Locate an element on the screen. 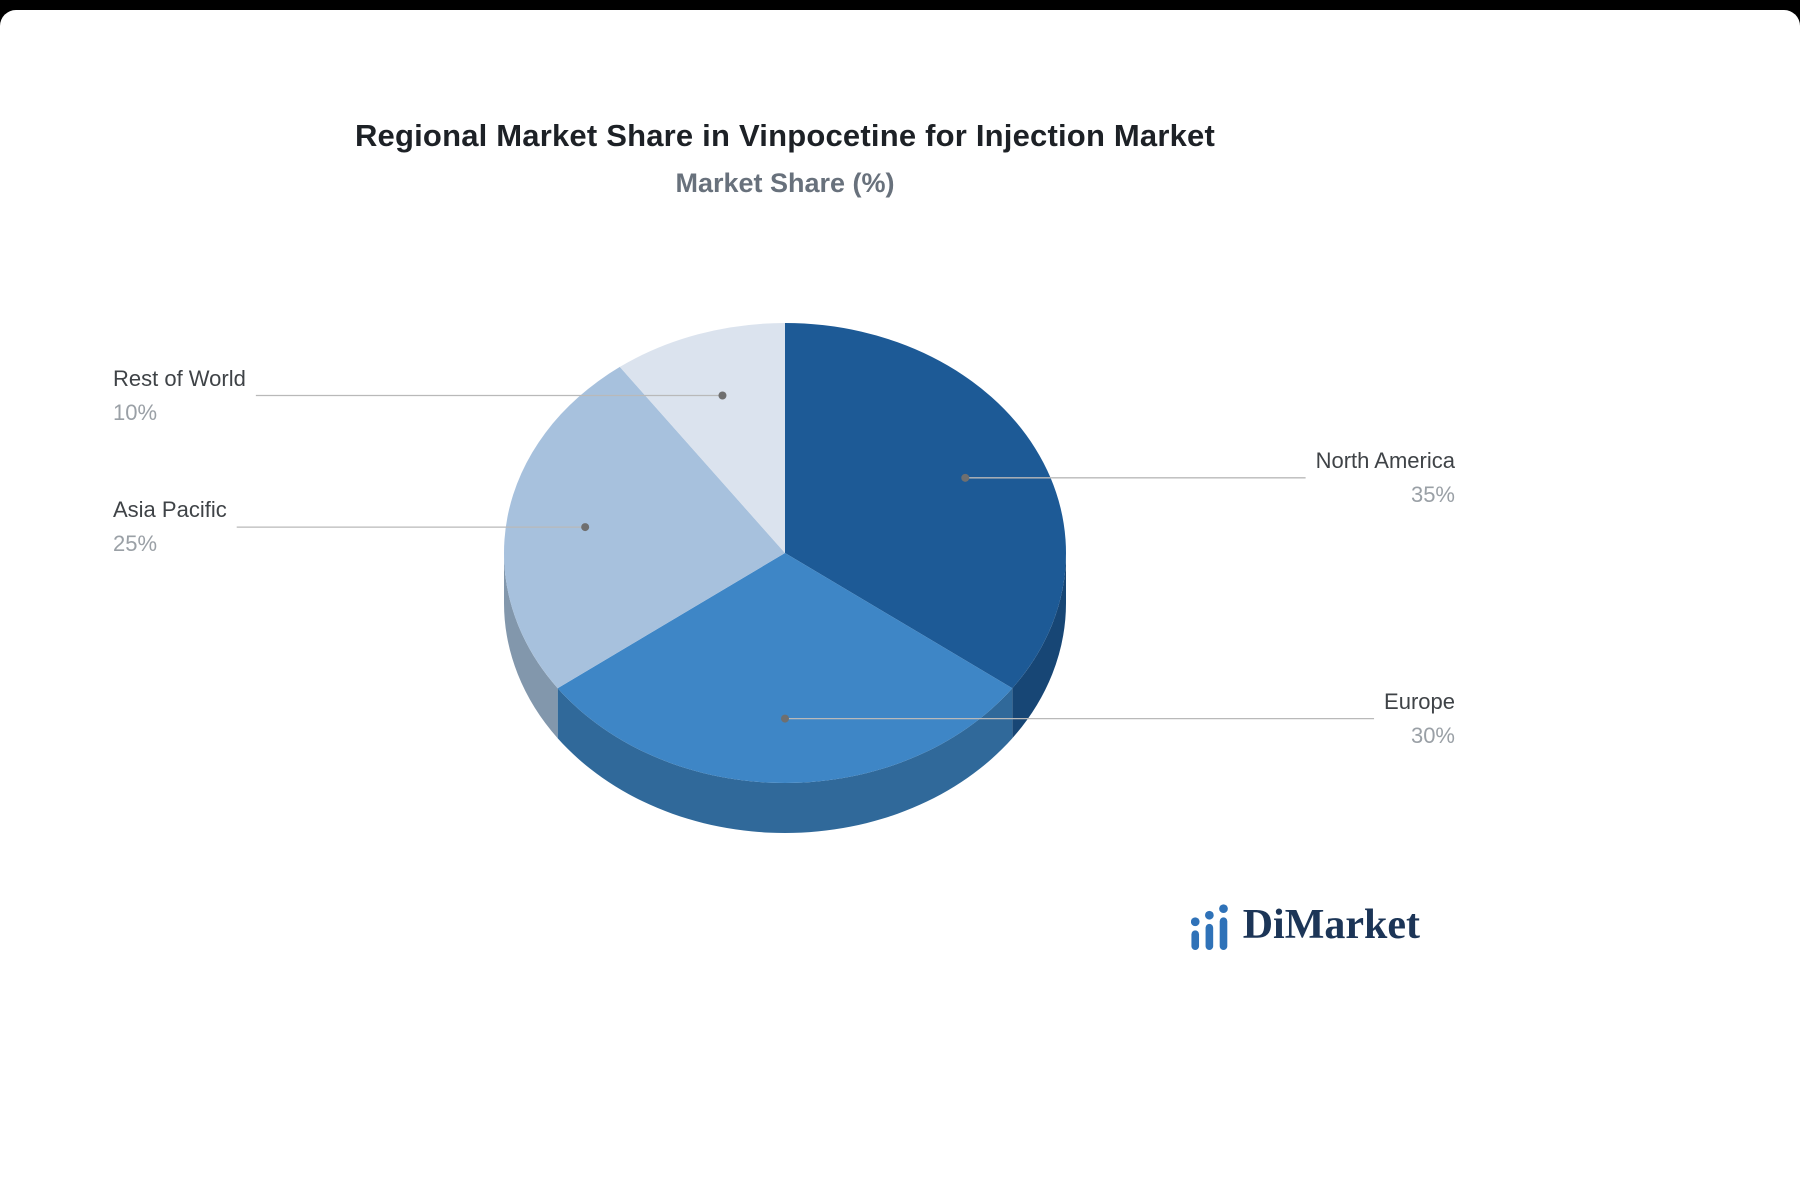 This screenshot has width=1800, height=1196. pie-slice-side-north-america is located at coordinates (1039, 646).